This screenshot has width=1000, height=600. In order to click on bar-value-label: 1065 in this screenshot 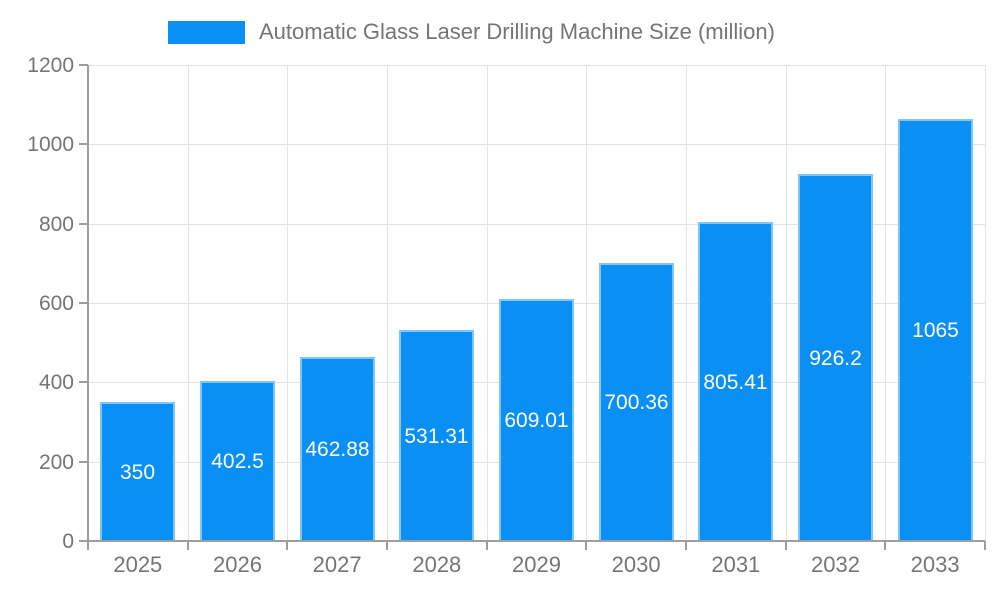, I will do `click(935, 330)`.